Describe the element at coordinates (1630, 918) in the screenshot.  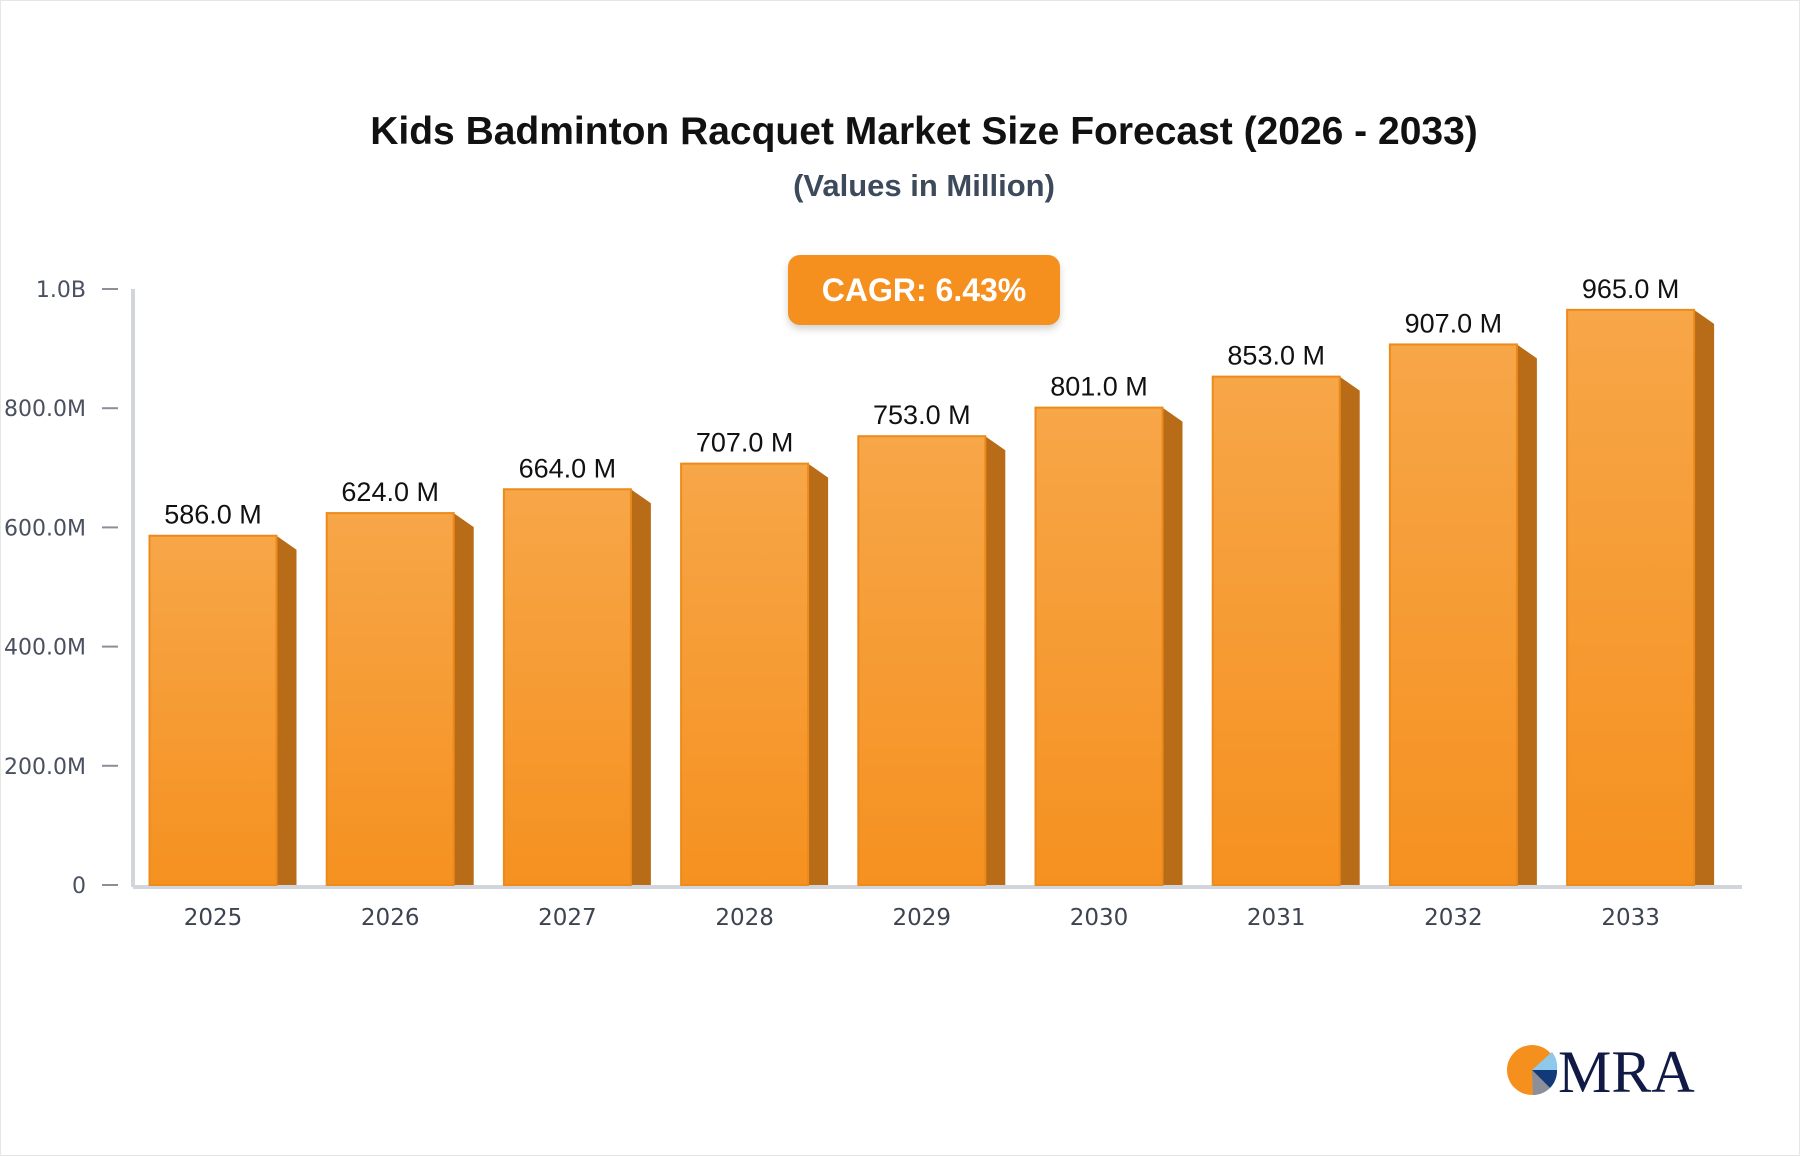
I see `x-tick-label: 2033` at that location.